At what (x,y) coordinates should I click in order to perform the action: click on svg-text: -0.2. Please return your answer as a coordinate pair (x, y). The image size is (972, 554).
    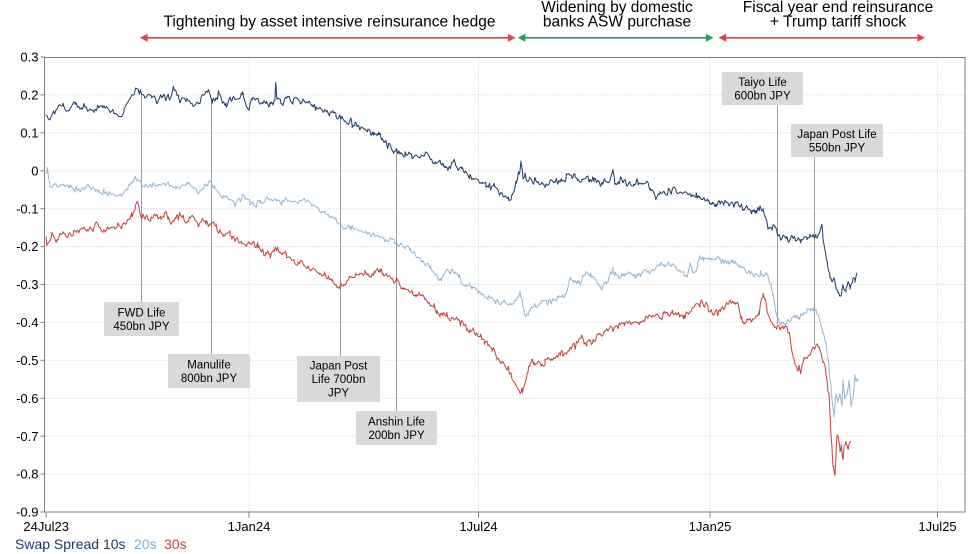
    Looking at the image, I should click on (27, 246).